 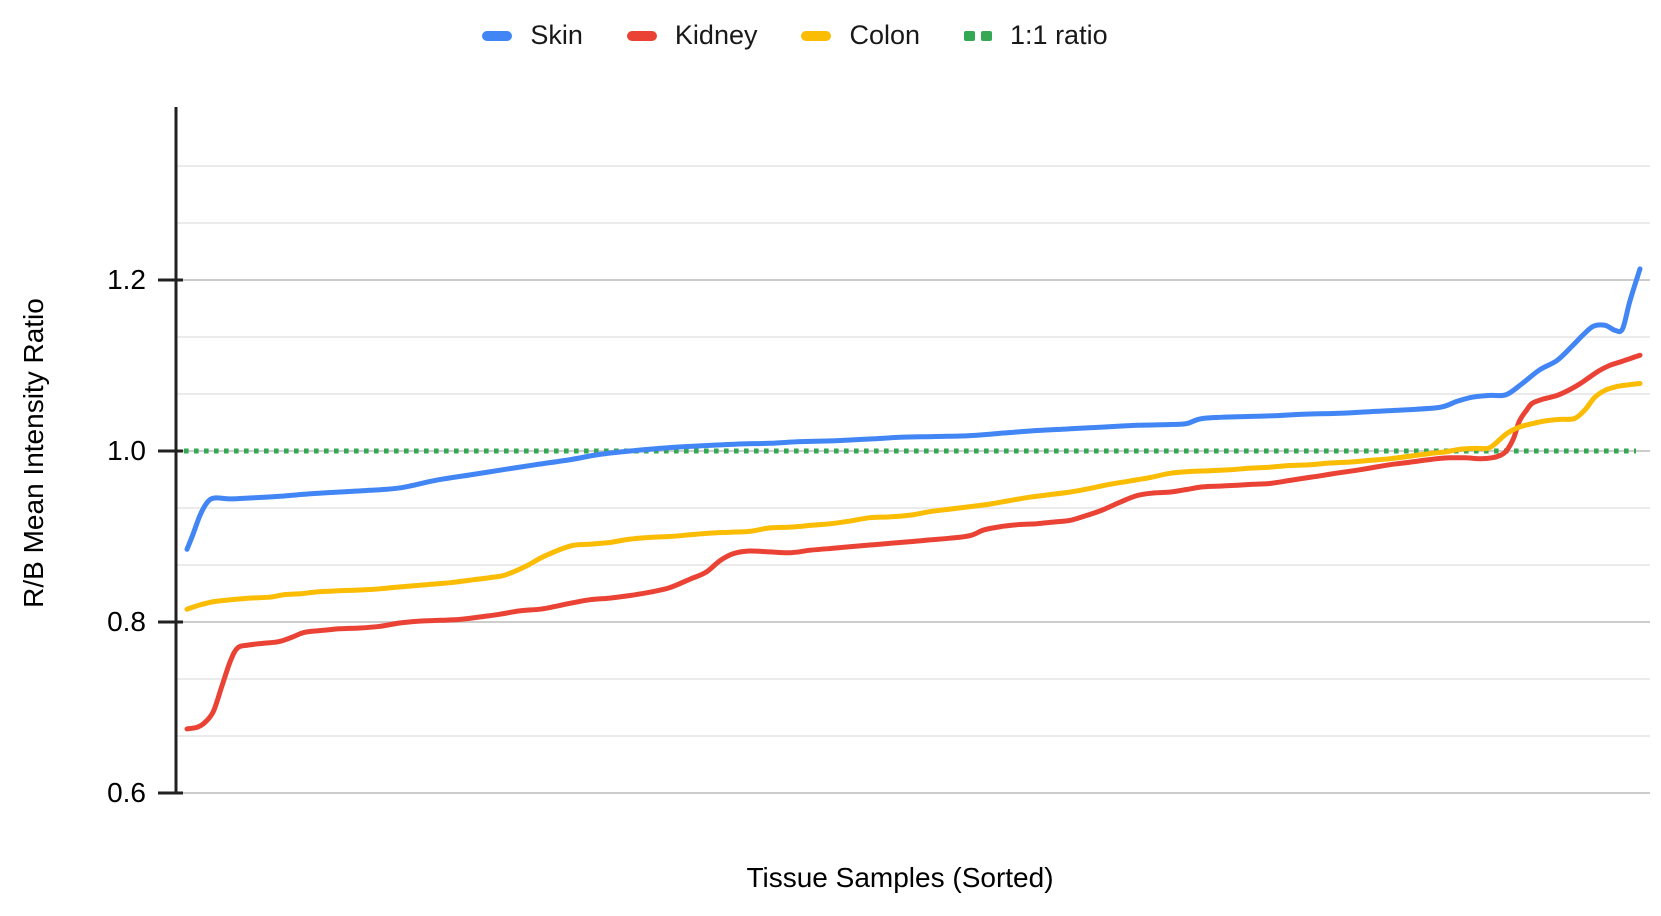 I want to click on kidney-series-swatch-icon, so click(x=641, y=35).